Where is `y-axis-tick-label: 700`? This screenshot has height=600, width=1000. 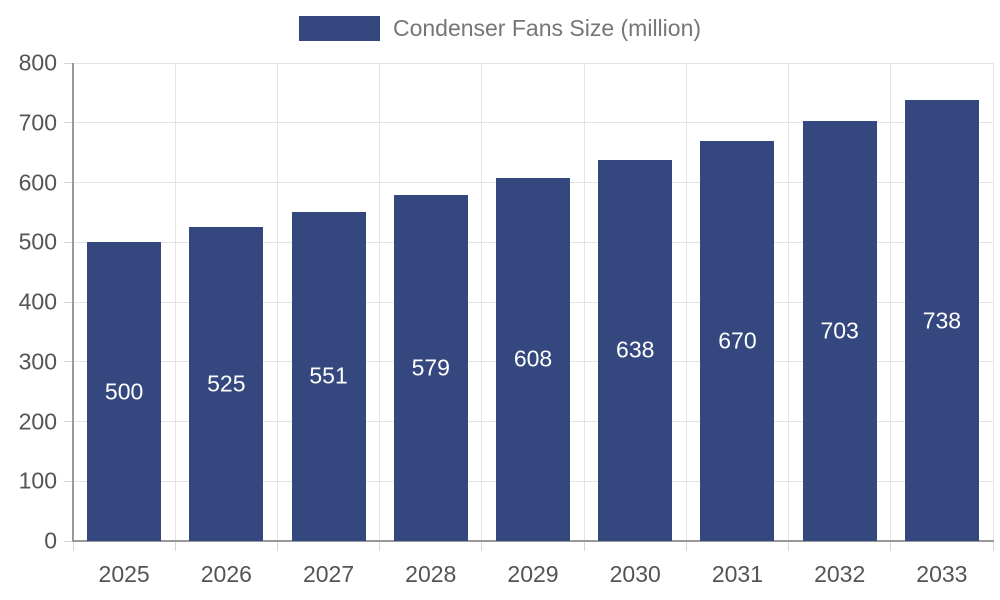
y-axis-tick-label: 700 is located at coordinates (37, 122).